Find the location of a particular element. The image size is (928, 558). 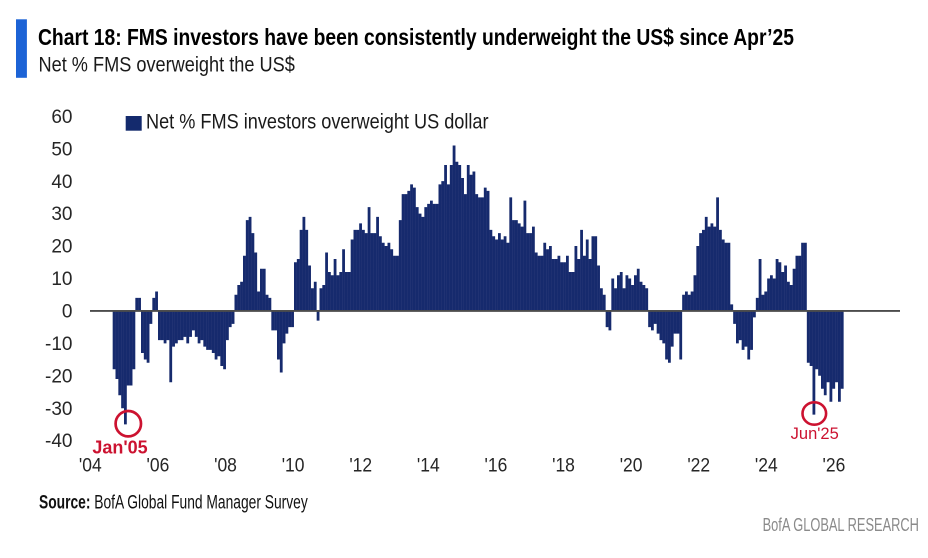

svg-text: '04 is located at coordinates (90, 465).